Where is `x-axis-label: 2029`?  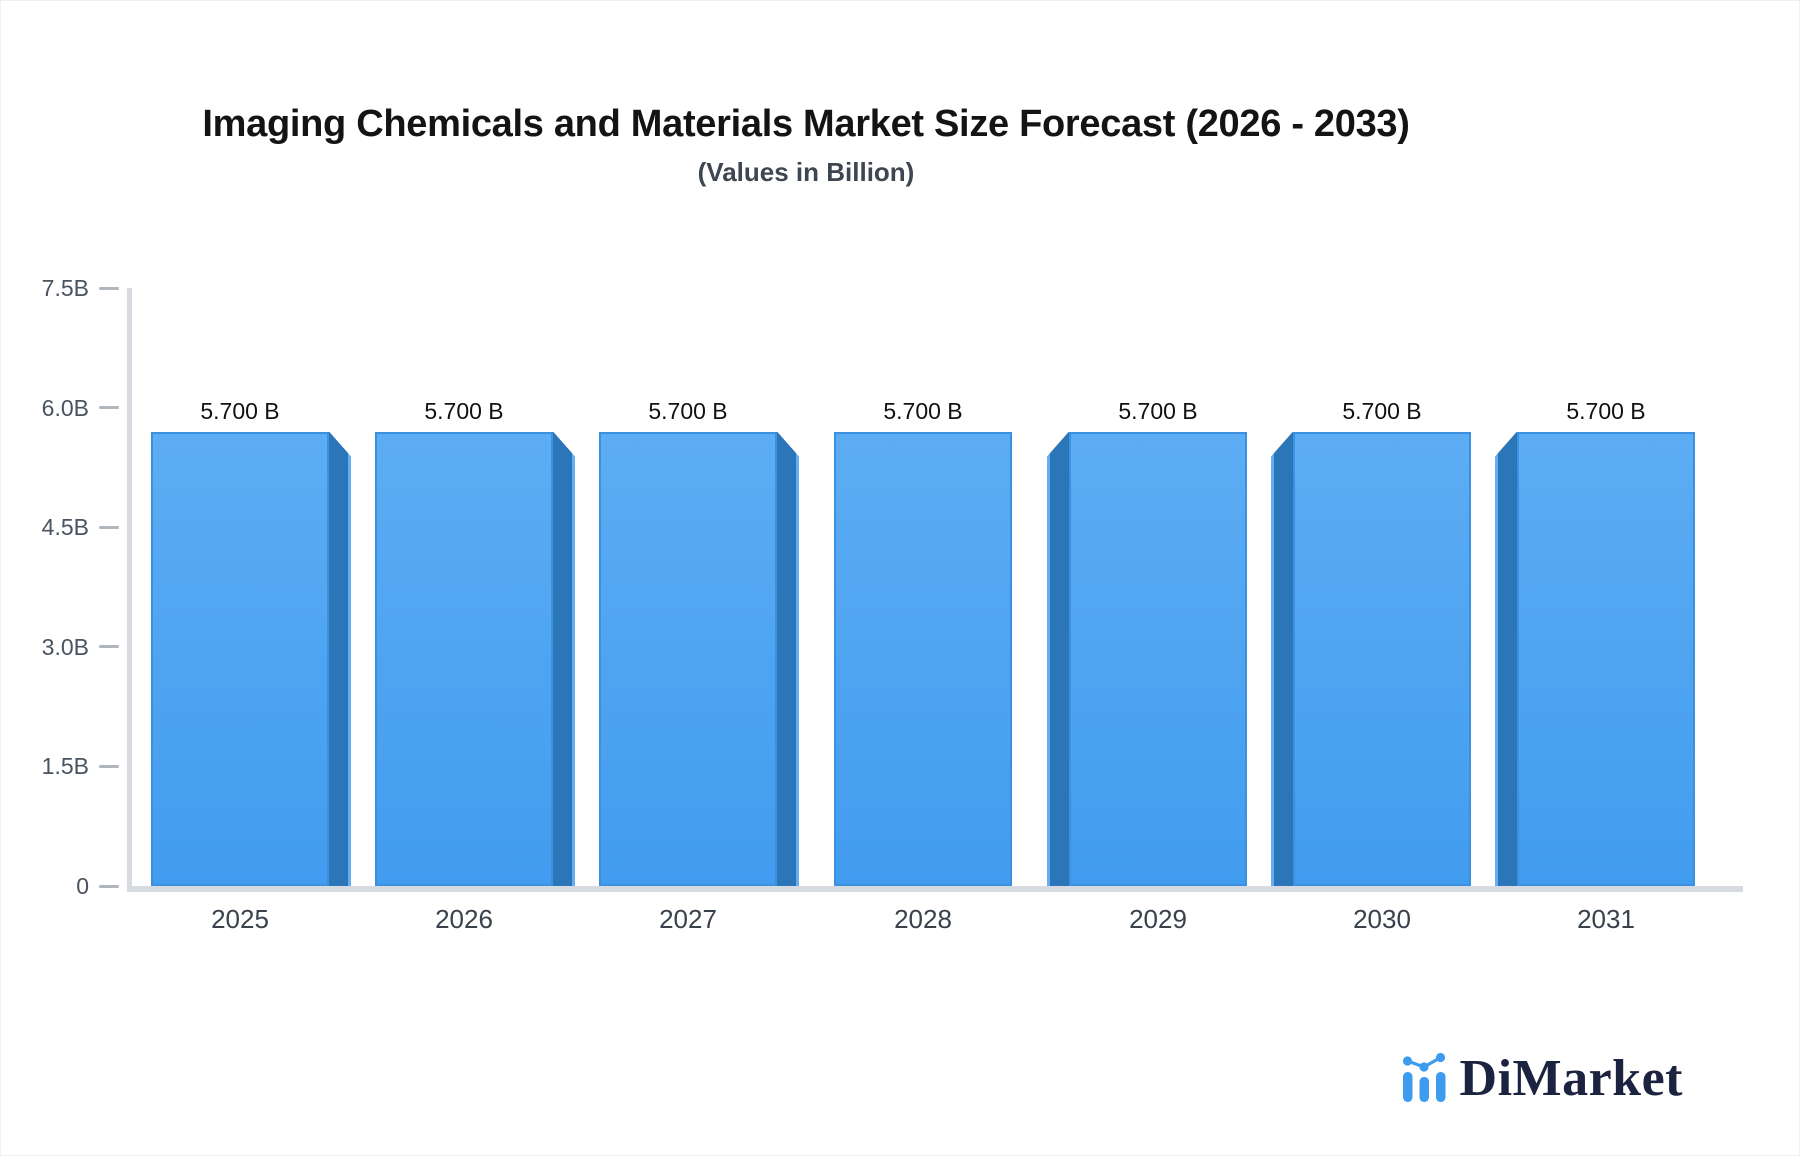 x-axis-label: 2029 is located at coordinates (1158, 918).